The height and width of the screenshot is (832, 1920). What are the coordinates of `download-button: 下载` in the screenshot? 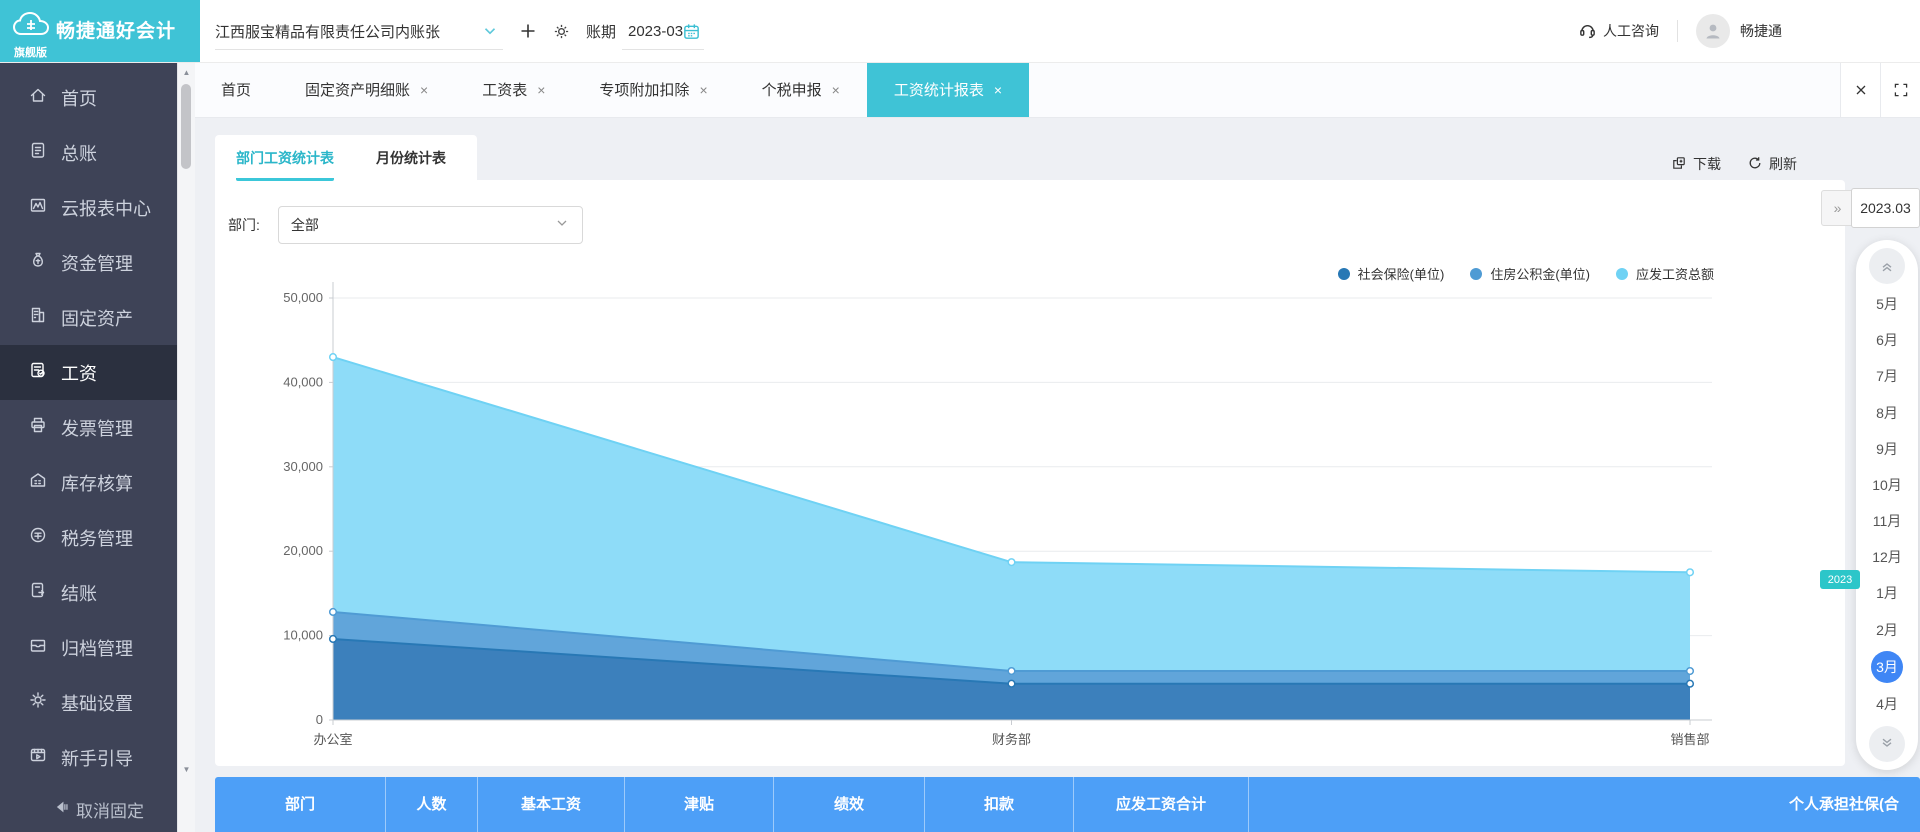 It's located at (1696, 164).